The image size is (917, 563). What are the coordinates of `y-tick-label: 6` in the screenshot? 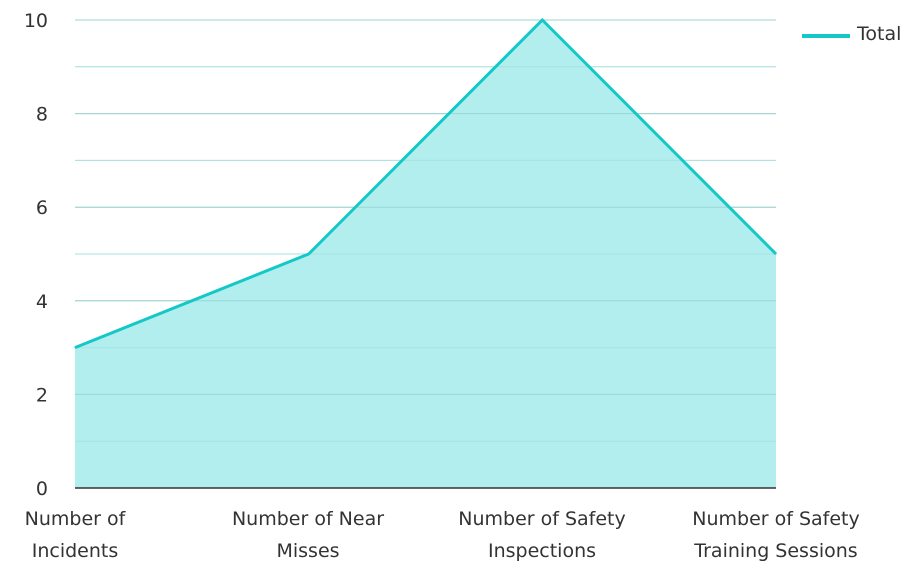 It's located at (42, 208).